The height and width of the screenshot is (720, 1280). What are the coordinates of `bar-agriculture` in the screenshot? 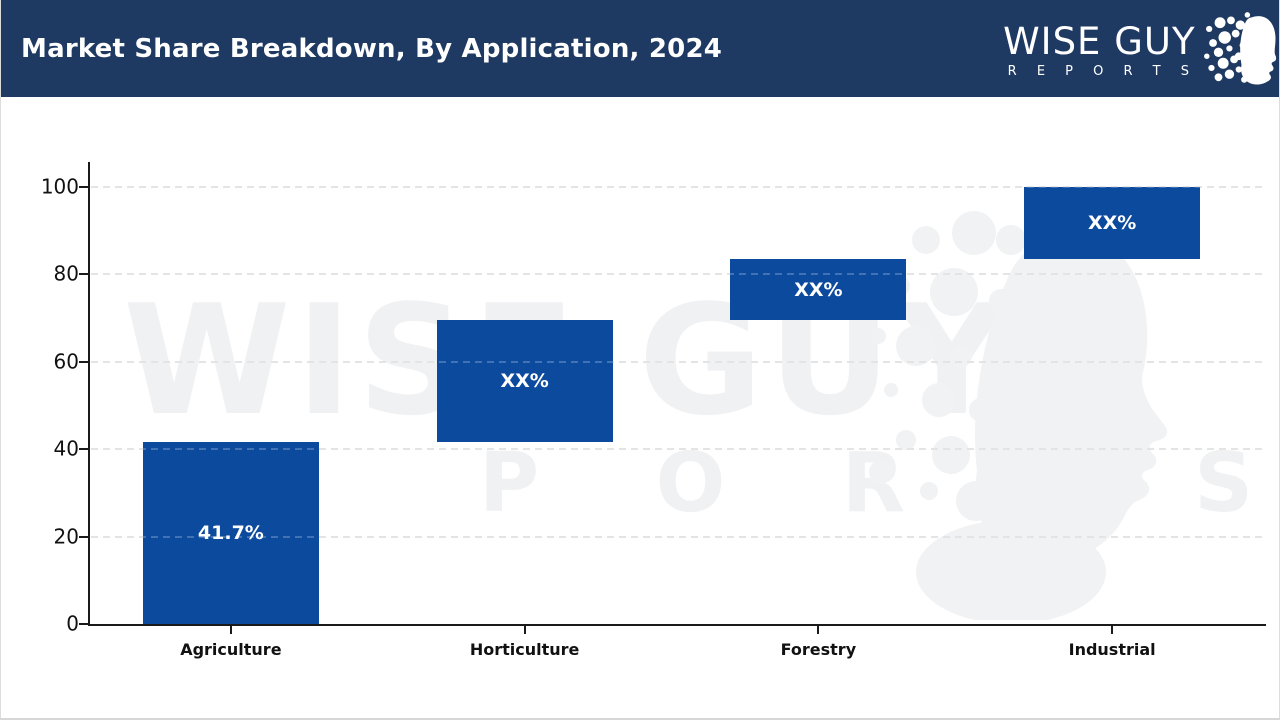 It's located at (230, 532).